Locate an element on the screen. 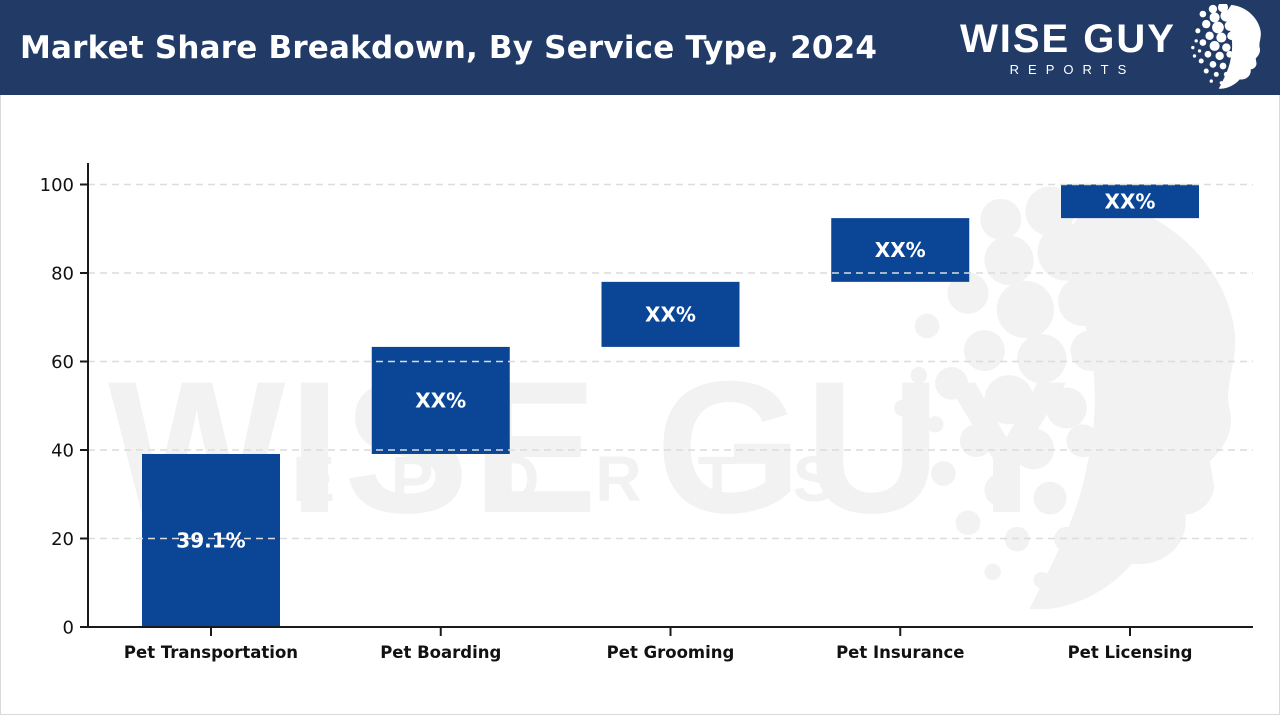 The height and width of the screenshot is (720, 1280). y-tick-label: 20 is located at coordinates (62, 539).